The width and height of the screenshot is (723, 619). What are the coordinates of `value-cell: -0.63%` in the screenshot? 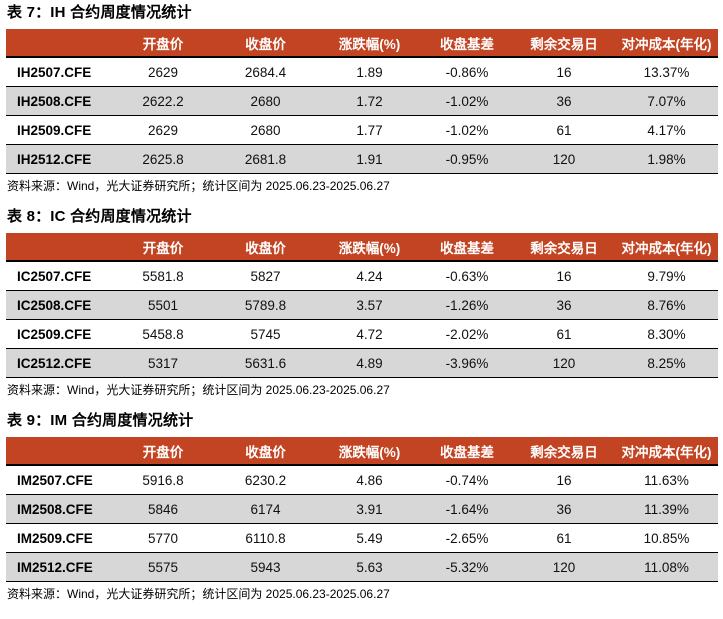 It's located at (467, 276).